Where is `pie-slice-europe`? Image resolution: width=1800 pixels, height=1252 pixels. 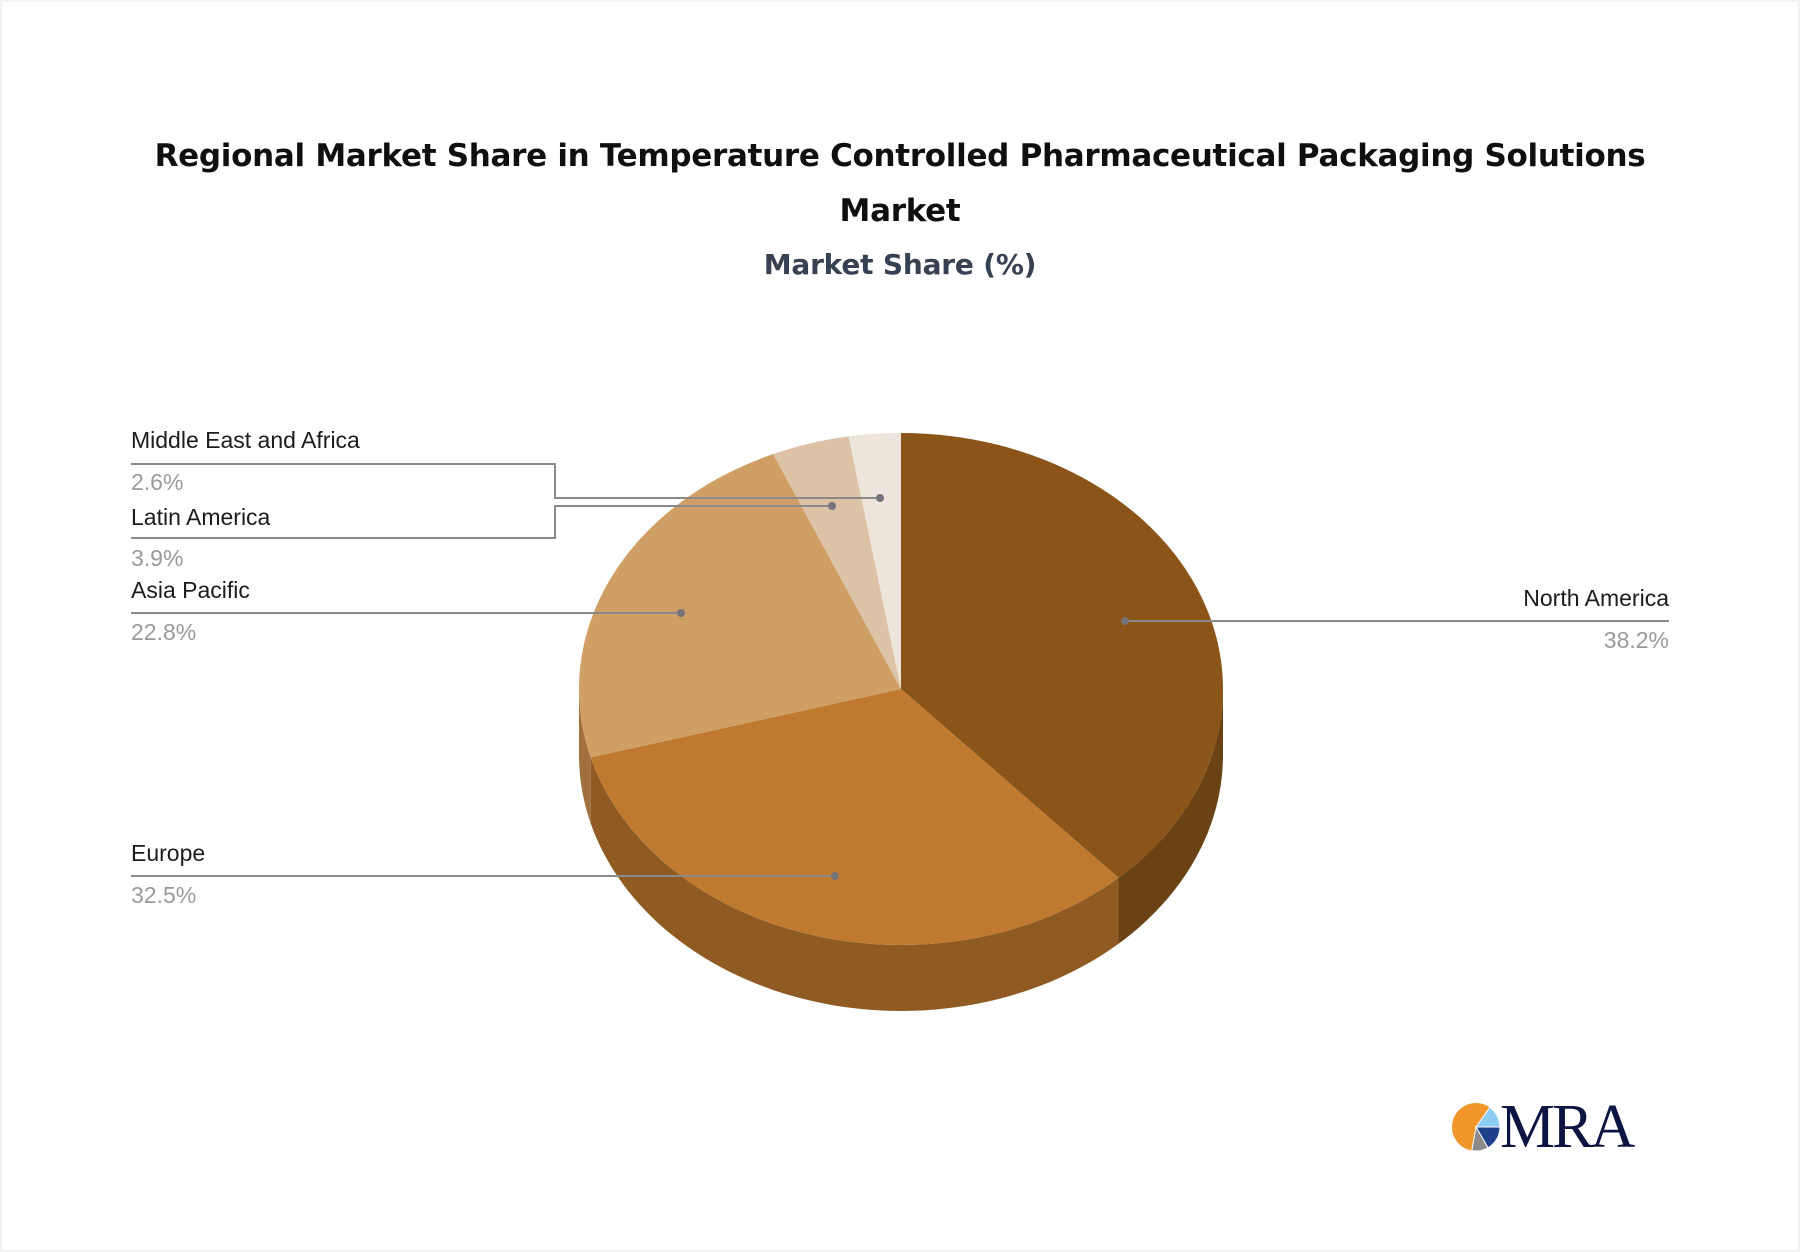
pie-slice-europe is located at coordinates (854, 817).